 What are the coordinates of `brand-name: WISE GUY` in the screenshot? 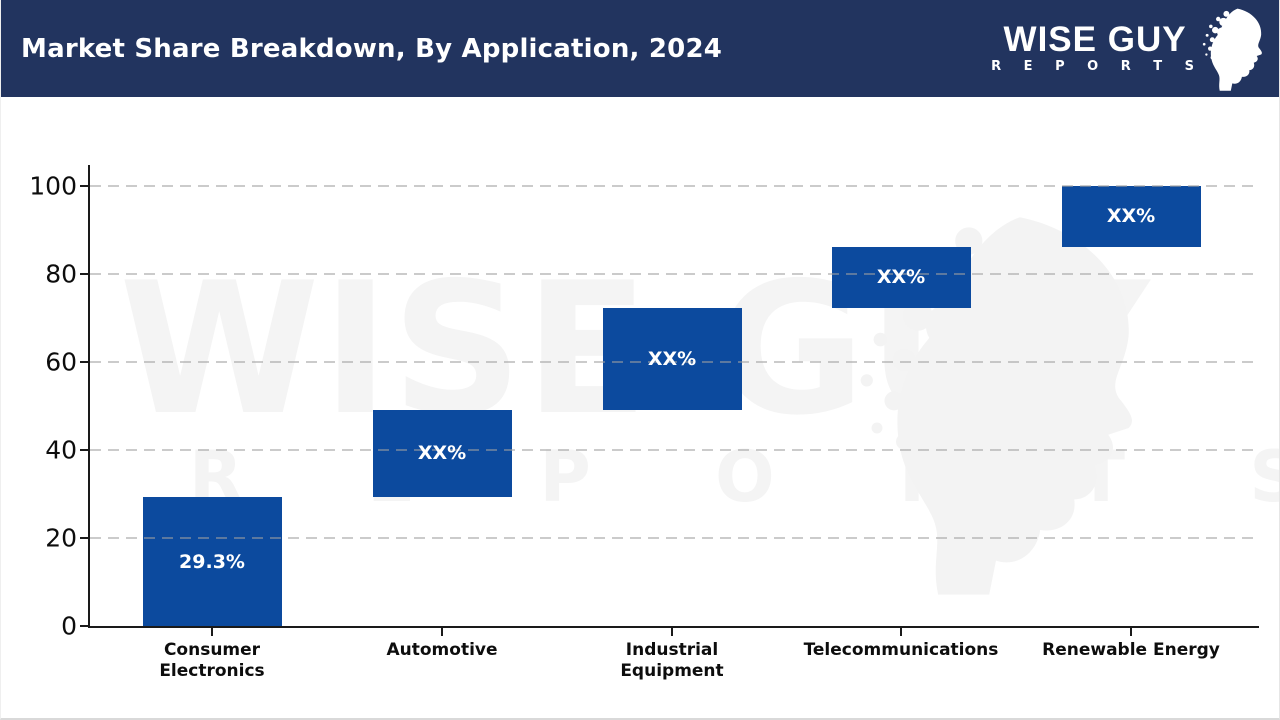 It's located at (1095, 39).